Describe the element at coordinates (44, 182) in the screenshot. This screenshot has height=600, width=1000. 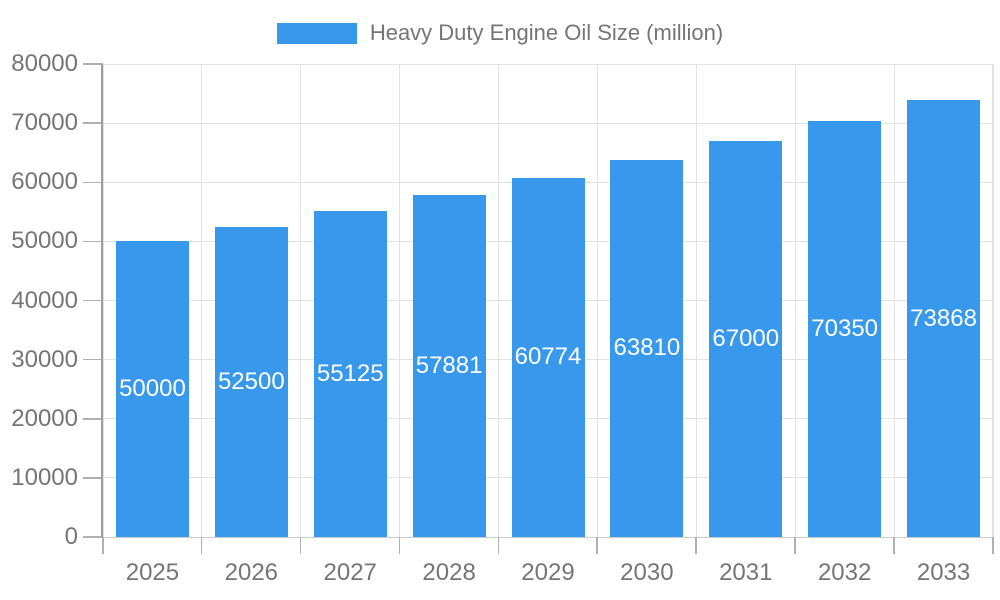
I see `y-axis-label: 60000` at that location.